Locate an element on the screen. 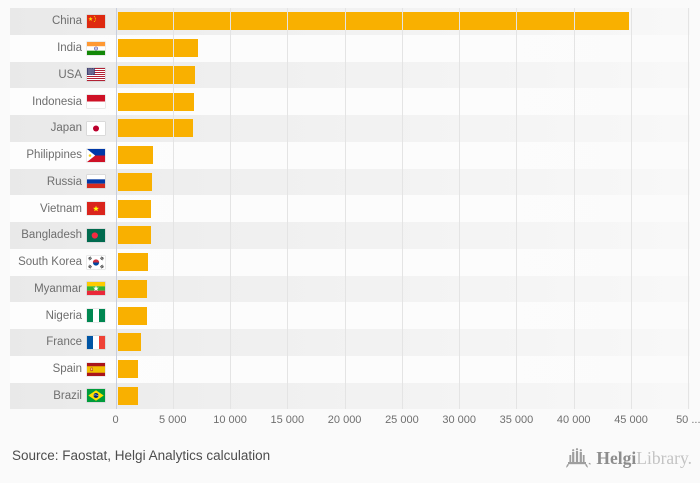 This screenshot has height=483, width=700. country-label: USA is located at coordinates (70, 74).